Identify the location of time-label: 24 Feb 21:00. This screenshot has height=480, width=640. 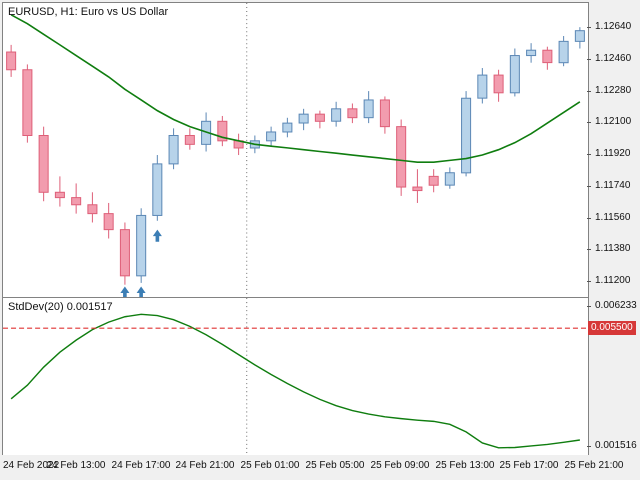
(205, 465).